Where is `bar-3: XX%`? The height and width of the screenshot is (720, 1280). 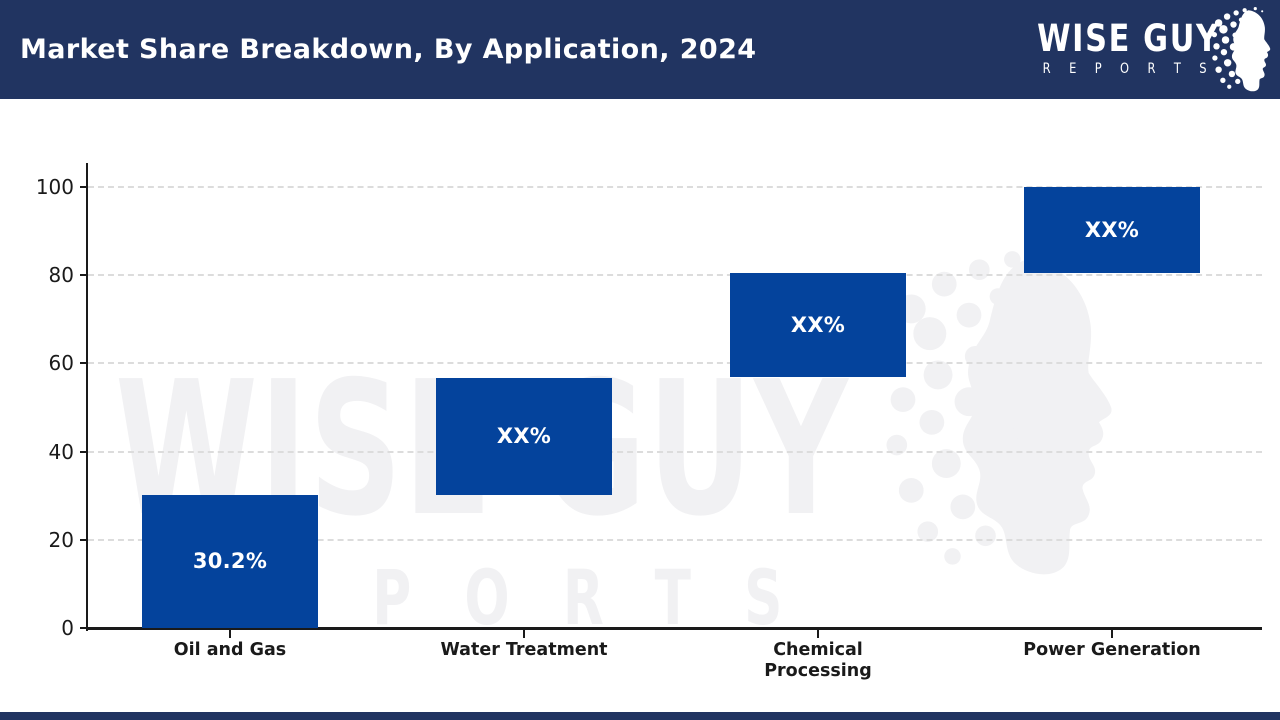 bar-3: XX% is located at coordinates (818, 325).